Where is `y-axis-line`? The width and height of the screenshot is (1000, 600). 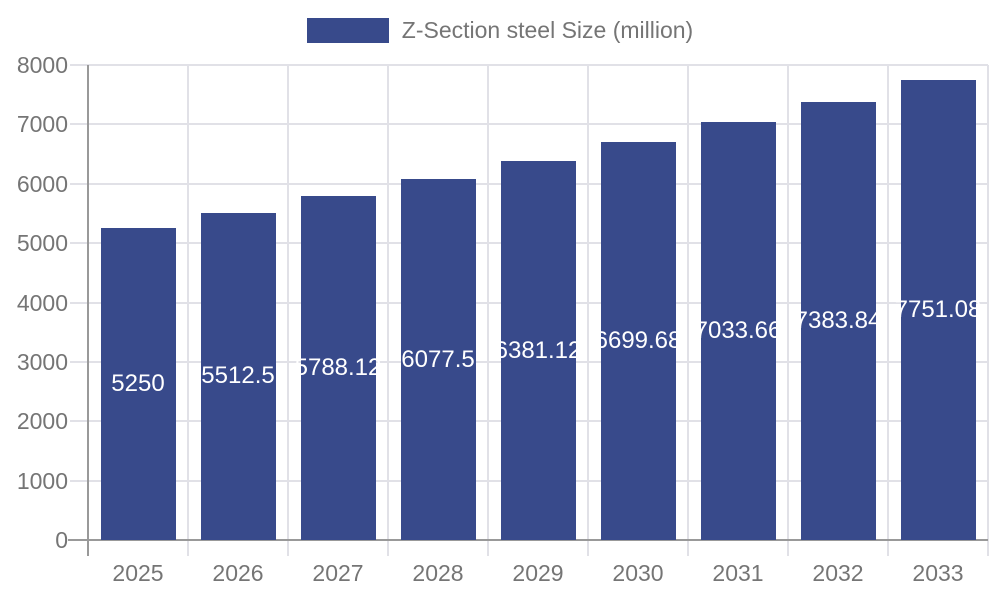 y-axis-line is located at coordinates (88, 310).